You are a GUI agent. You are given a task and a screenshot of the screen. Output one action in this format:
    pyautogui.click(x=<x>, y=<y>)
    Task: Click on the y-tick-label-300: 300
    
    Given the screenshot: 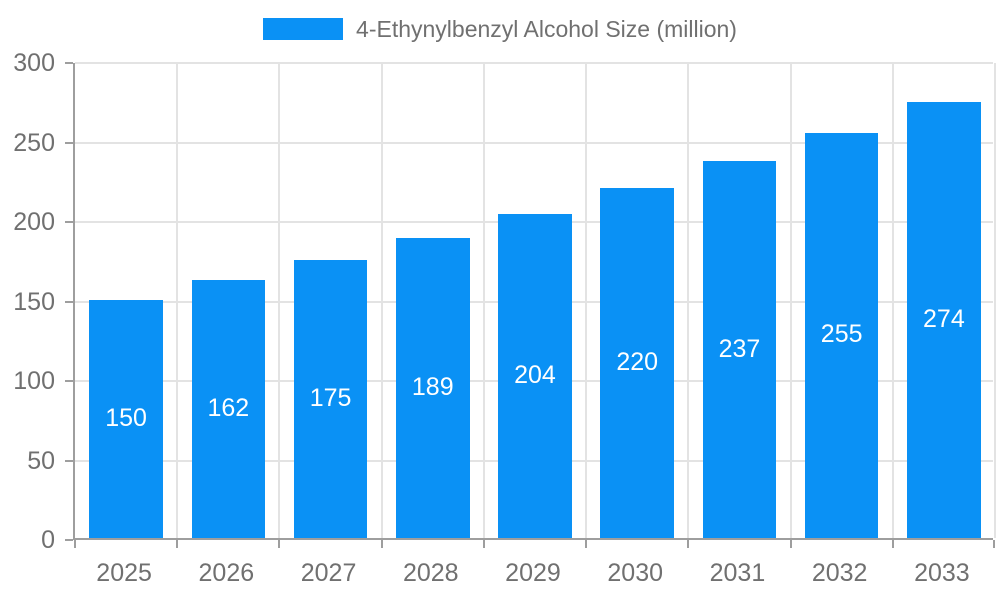 What is the action you would take?
    pyautogui.click(x=34, y=63)
    